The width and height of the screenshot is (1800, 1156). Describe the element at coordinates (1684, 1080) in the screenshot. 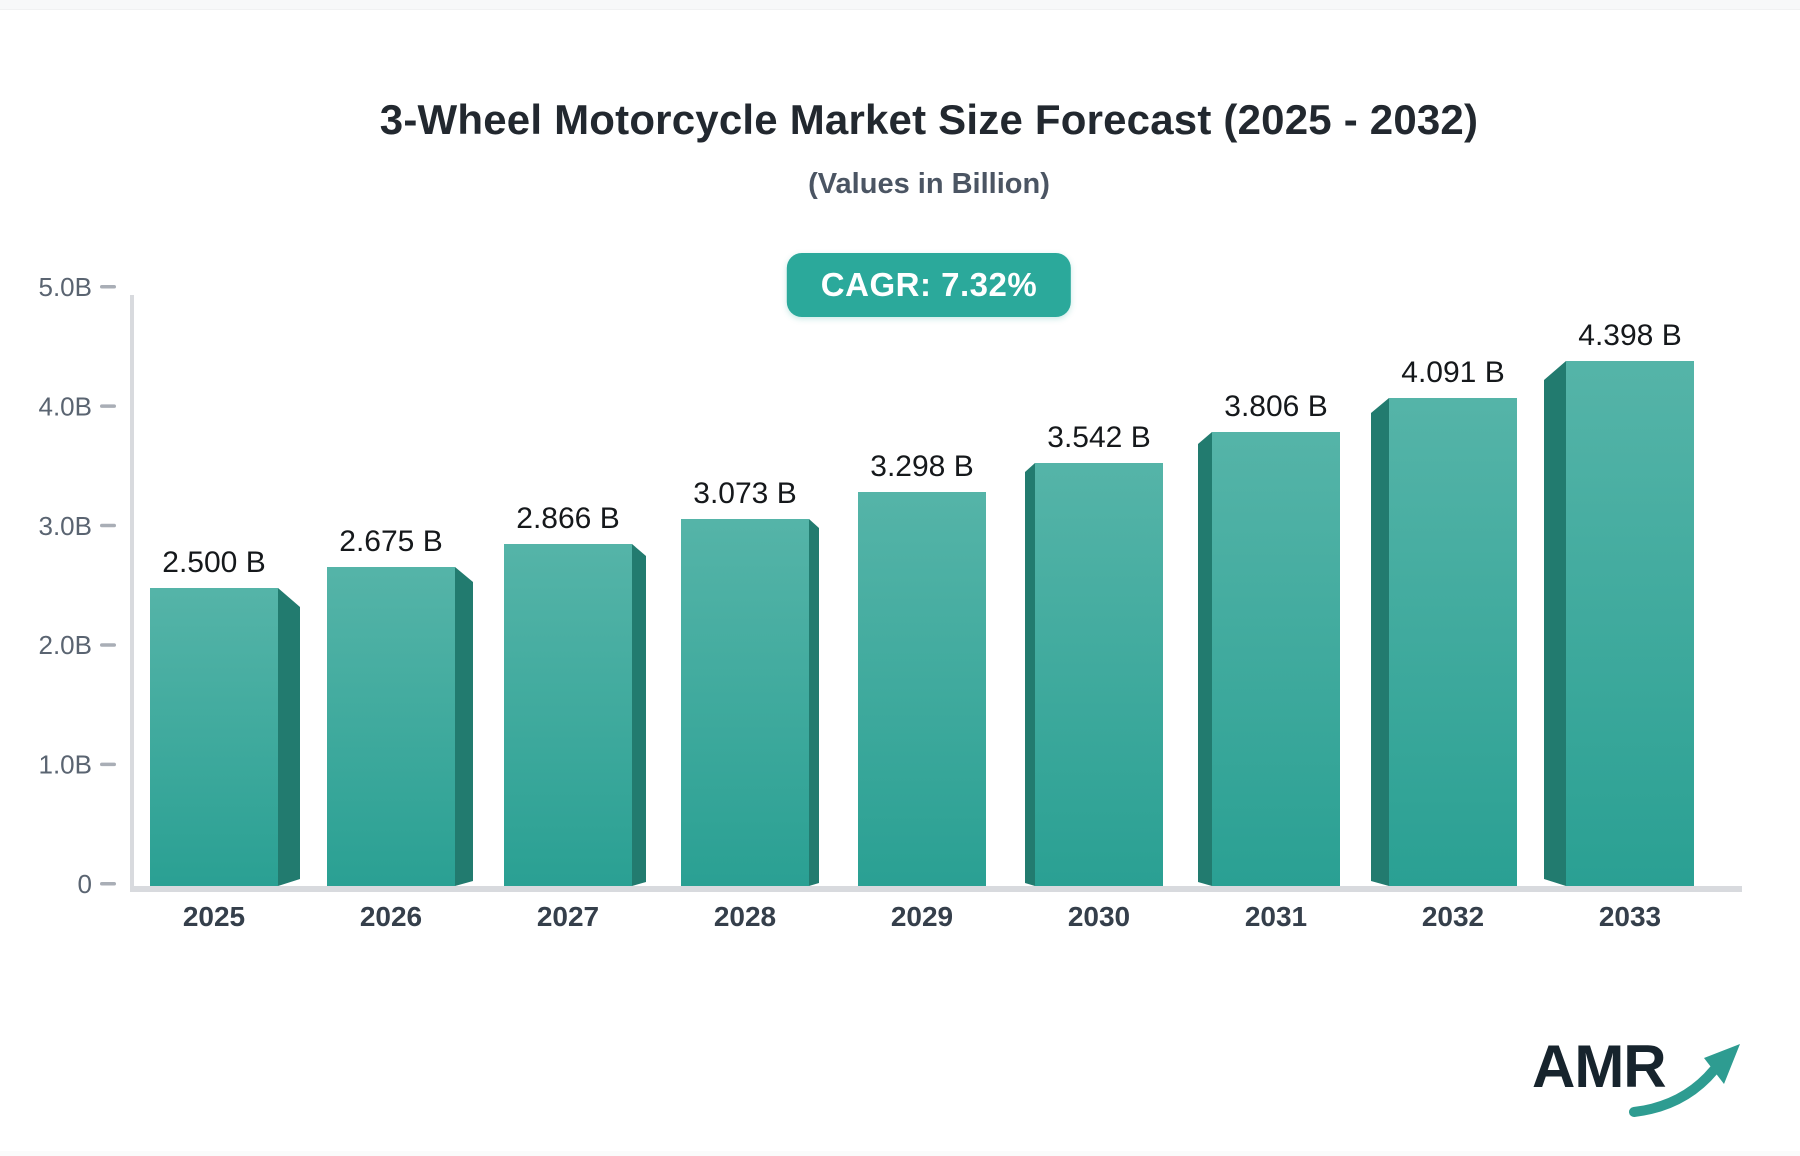

I see `trending-up-arrow-icon` at that location.